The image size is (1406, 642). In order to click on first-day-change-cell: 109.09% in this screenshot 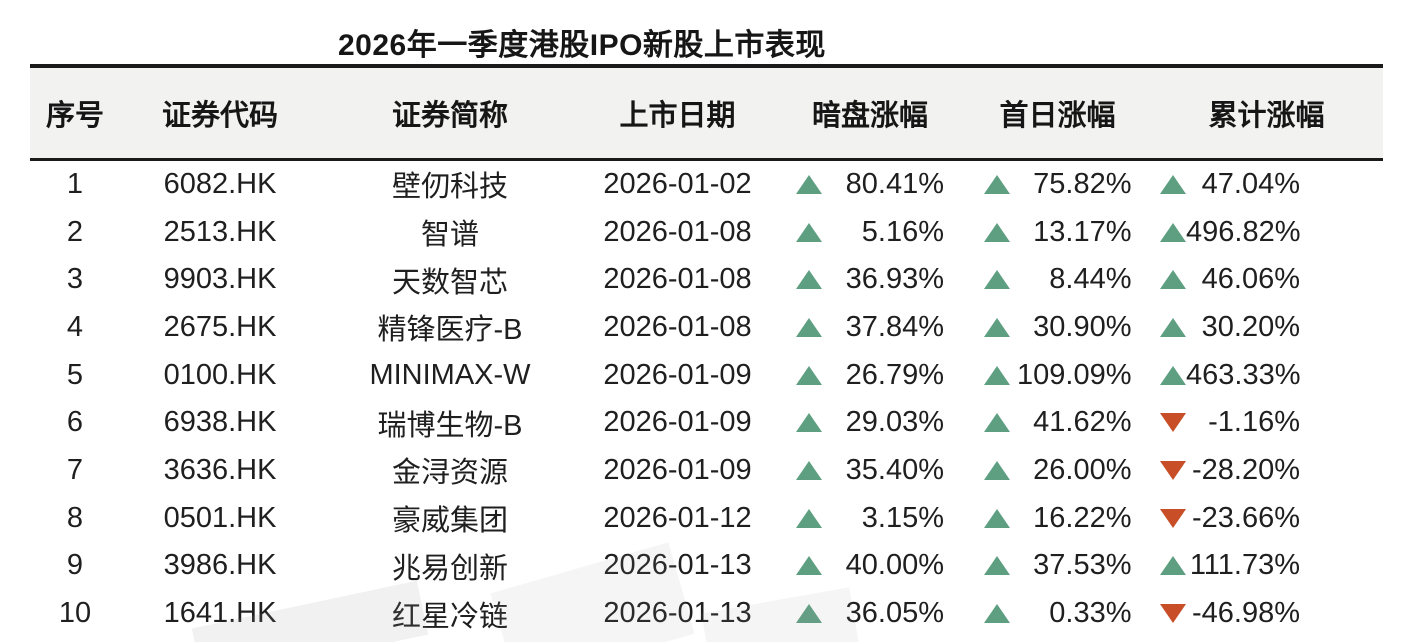, I will do `click(1057, 375)`.